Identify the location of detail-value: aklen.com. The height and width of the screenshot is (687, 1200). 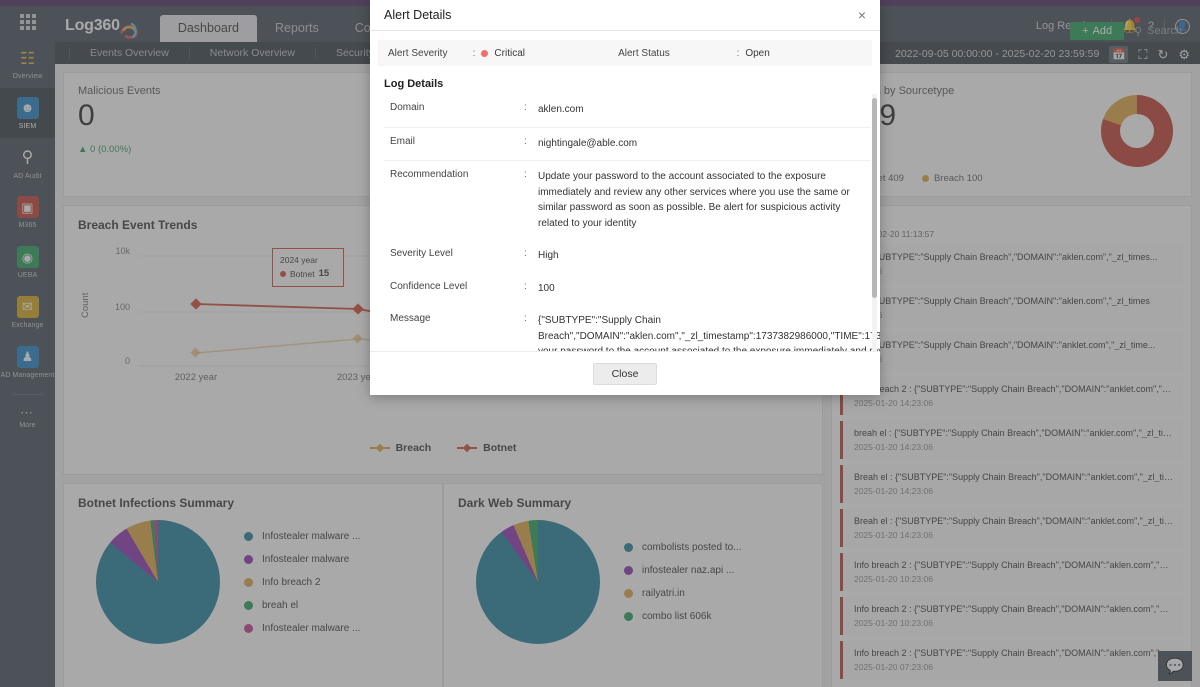
(561, 109).